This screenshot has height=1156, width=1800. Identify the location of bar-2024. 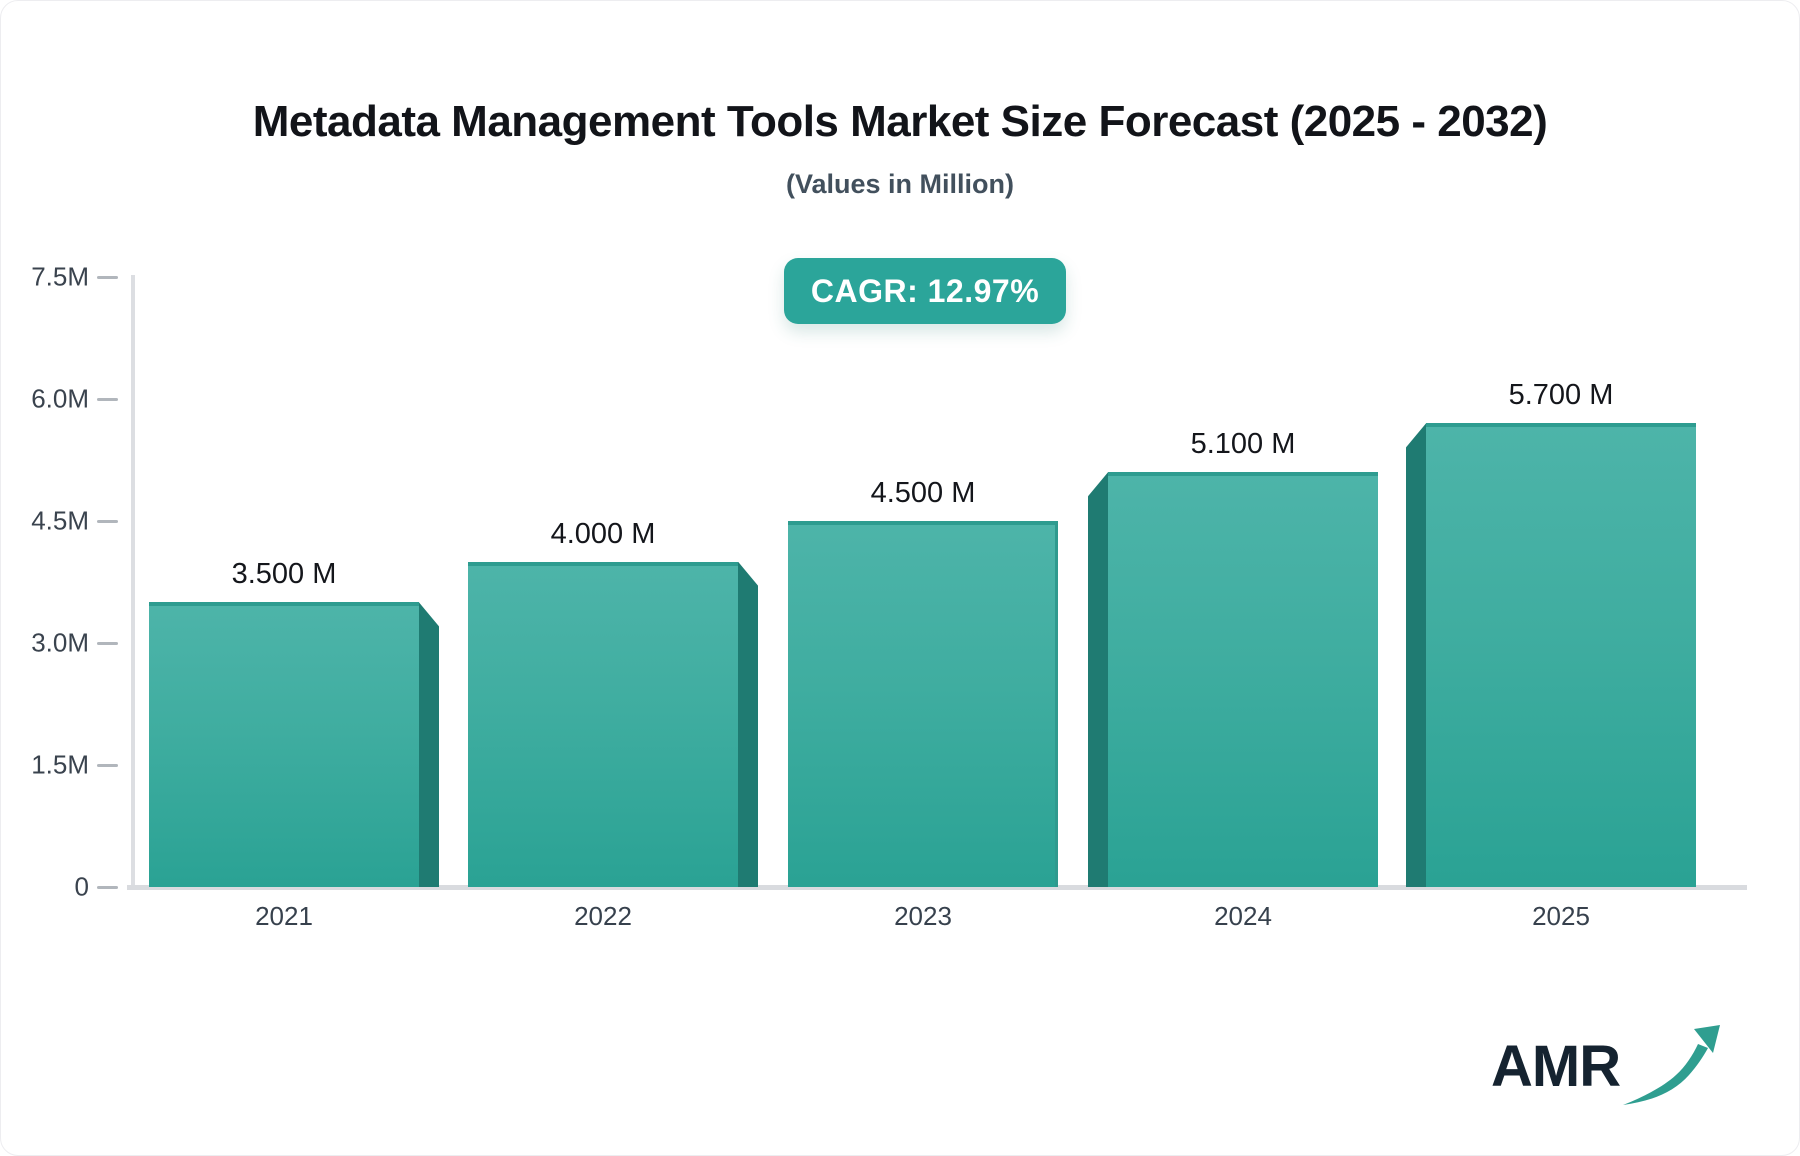
(1243, 679).